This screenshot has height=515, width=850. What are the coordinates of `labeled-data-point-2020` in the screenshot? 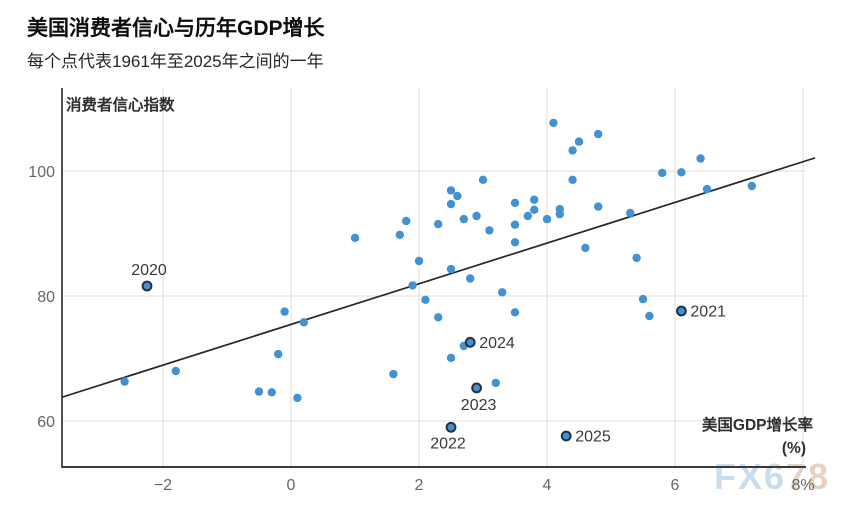 It's located at (147, 286).